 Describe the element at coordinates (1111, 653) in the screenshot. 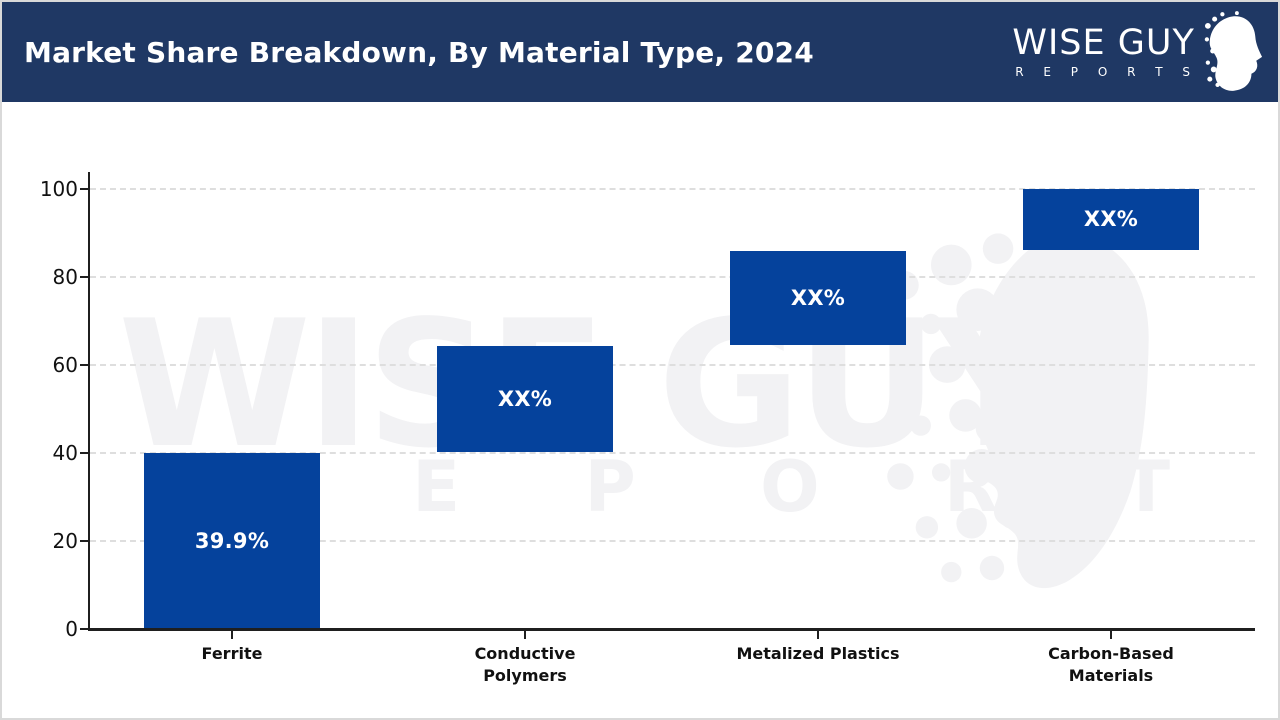

I see `x-axis-category-label-line: Carbon-Based` at that location.